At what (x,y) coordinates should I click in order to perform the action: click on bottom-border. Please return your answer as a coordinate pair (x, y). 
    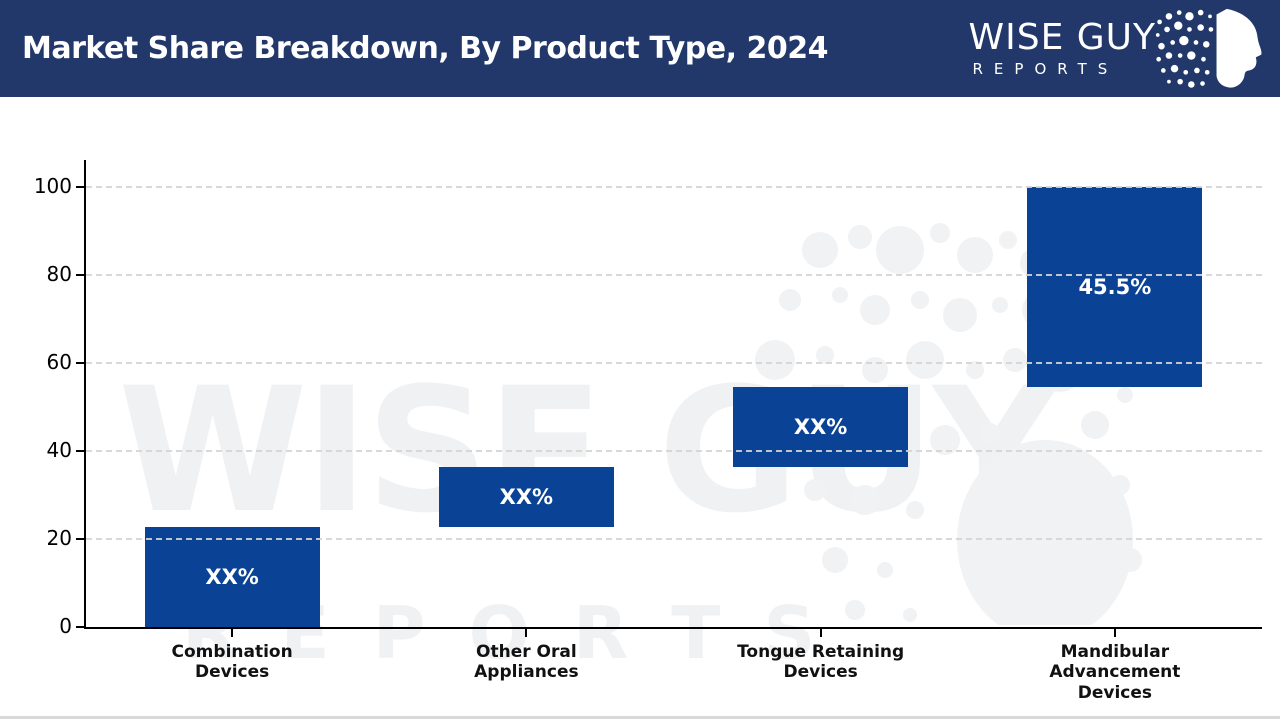
    Looking at the image, I should click on (640, 717).